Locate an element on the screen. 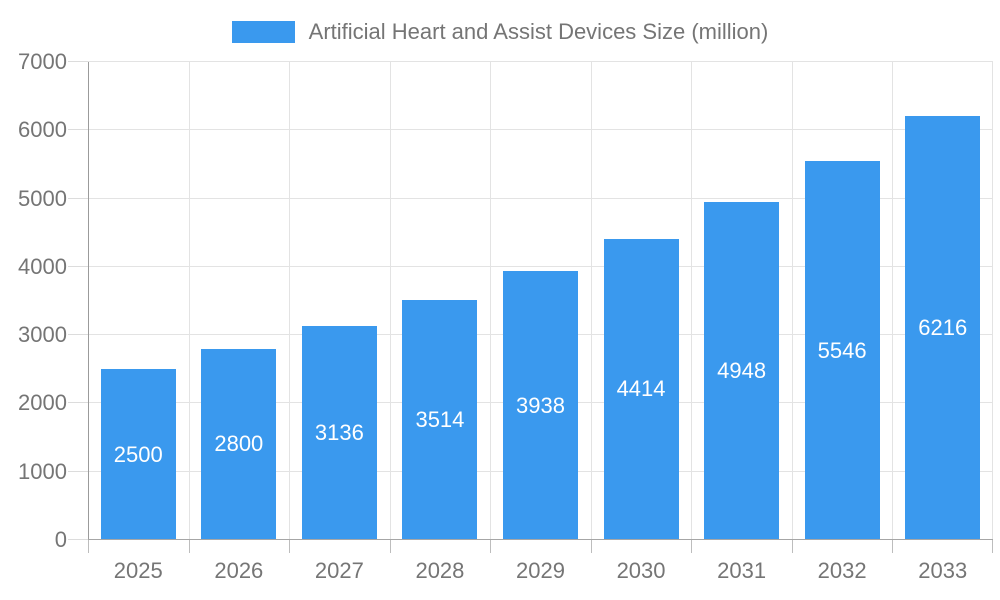  x-tick-label: 2030 is located at coordinates (641, 570).